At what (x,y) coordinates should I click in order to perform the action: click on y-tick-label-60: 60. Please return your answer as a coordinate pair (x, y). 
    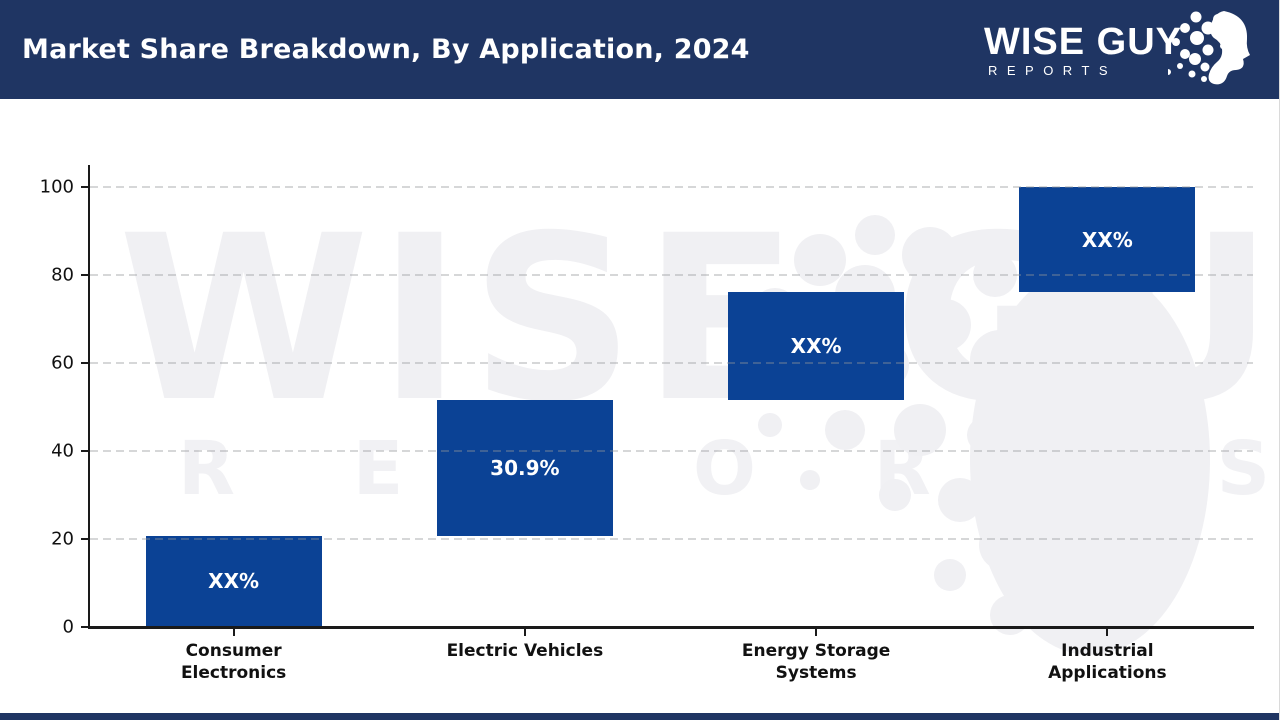
    Looking at the image, I should click on (62, 363).